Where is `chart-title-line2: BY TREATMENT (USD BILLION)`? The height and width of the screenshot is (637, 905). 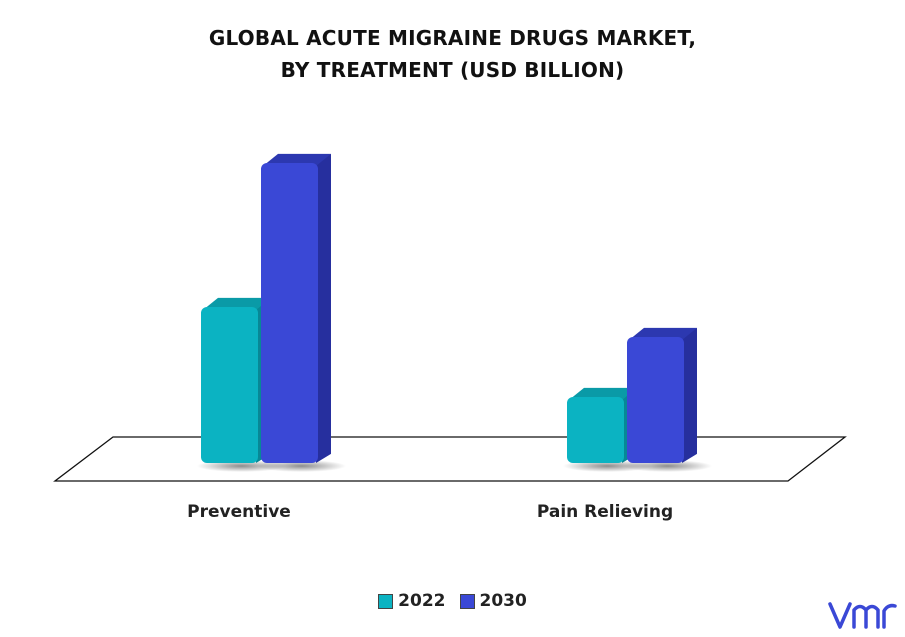 chart-title-line2: BY TREATMENT (USD BILLION) is located at coordinates (452, 70).